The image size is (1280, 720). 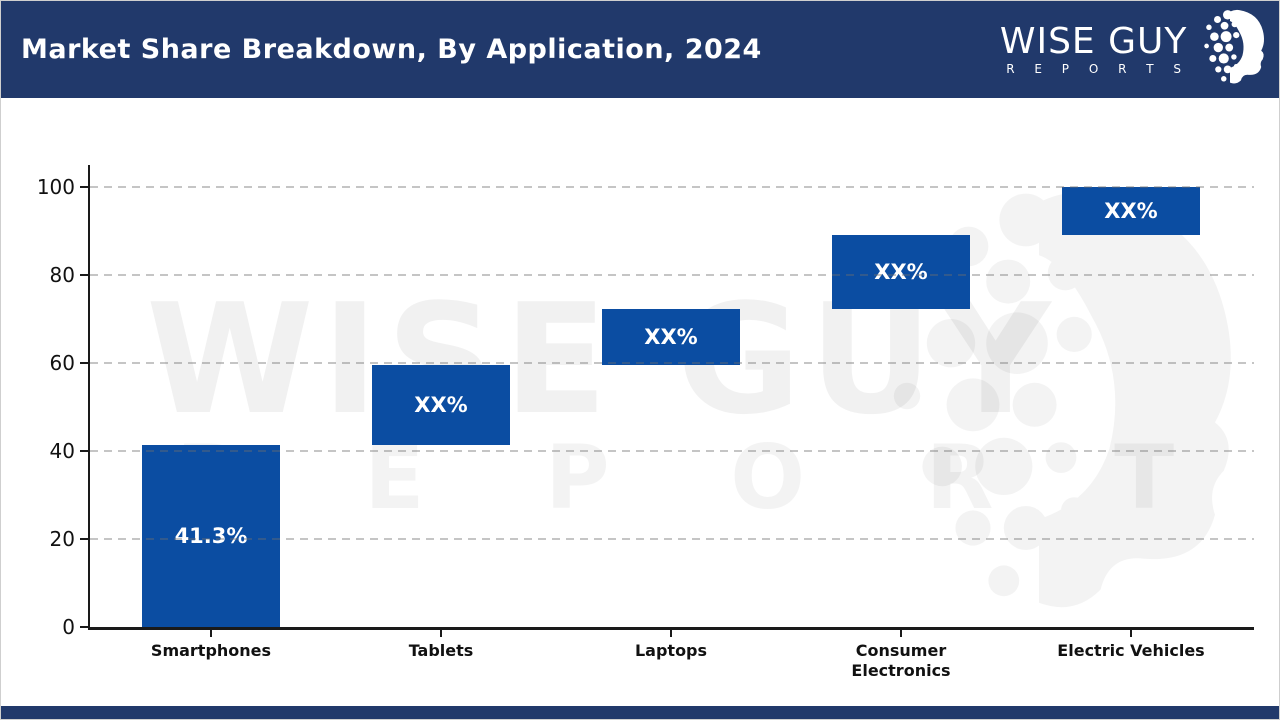 I want to click on bar-consumer-electronics: XX%, so click(x=901, y=271).